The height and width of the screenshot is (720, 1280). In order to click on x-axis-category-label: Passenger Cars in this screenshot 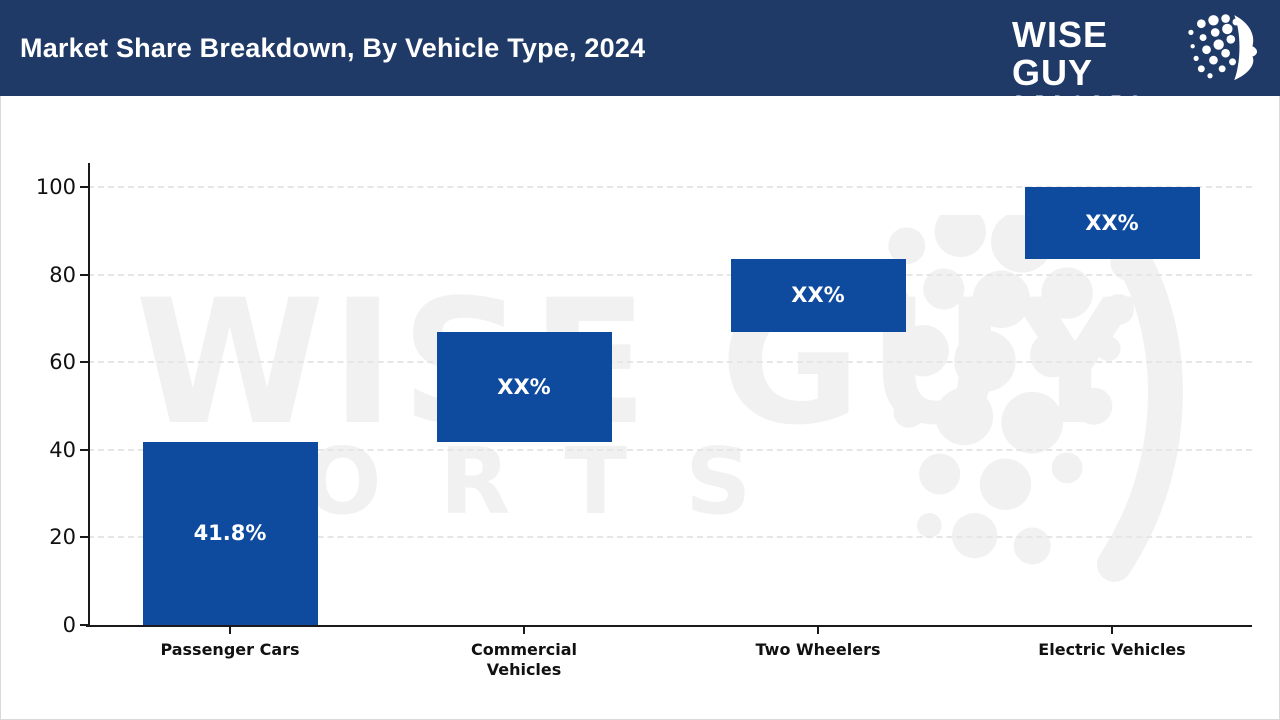, I will do `click(230, 650)`.